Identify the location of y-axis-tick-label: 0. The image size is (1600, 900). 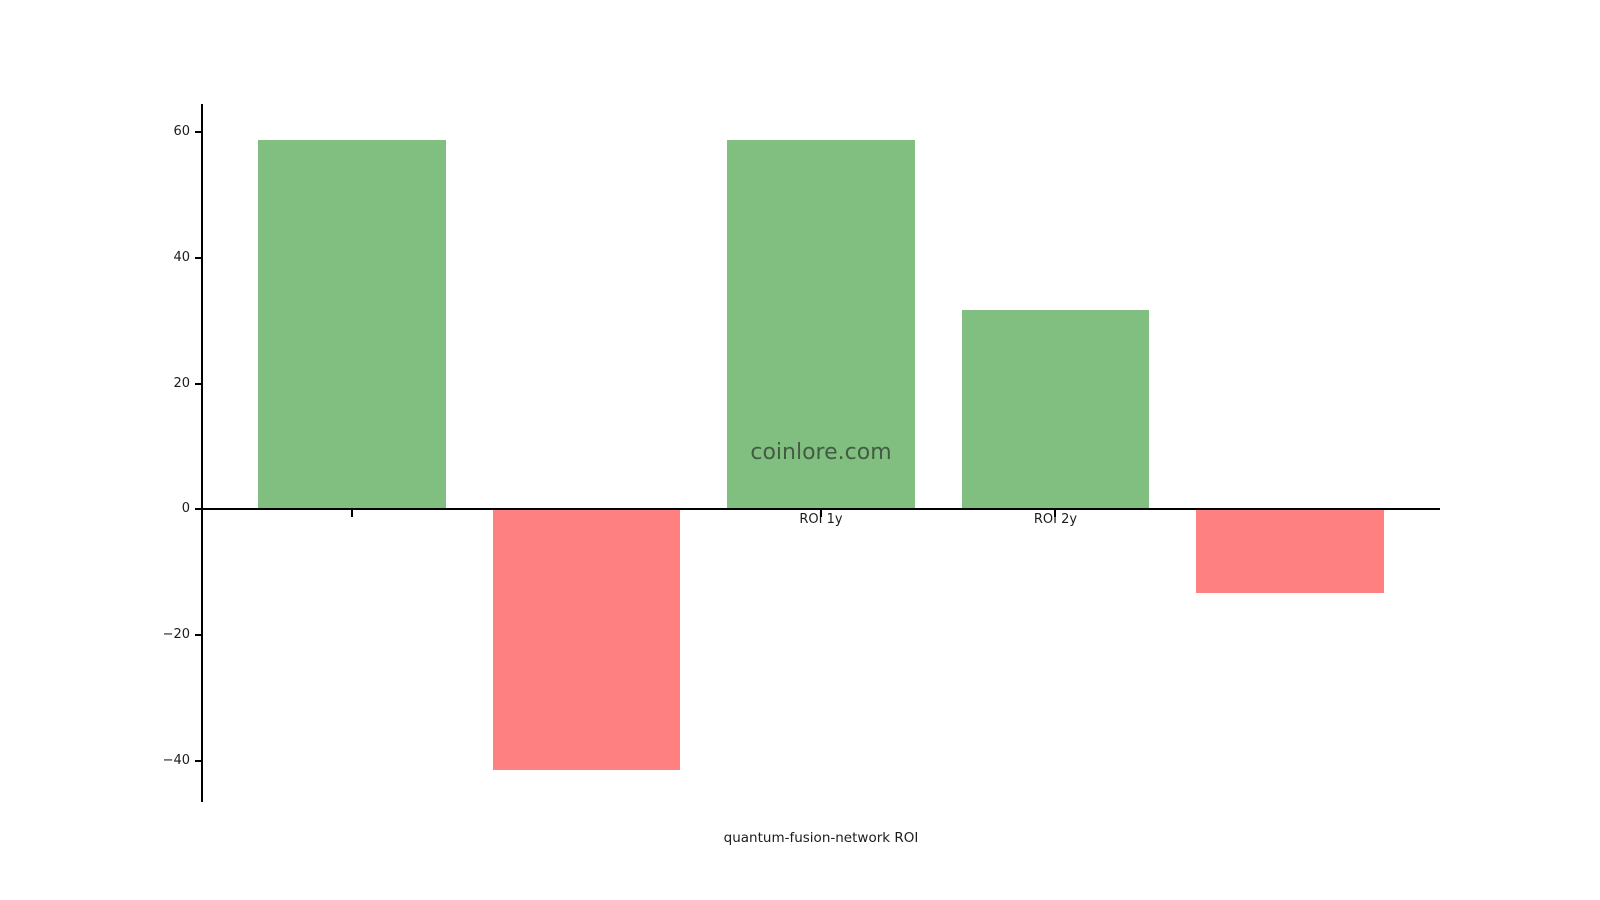
(185, 509).